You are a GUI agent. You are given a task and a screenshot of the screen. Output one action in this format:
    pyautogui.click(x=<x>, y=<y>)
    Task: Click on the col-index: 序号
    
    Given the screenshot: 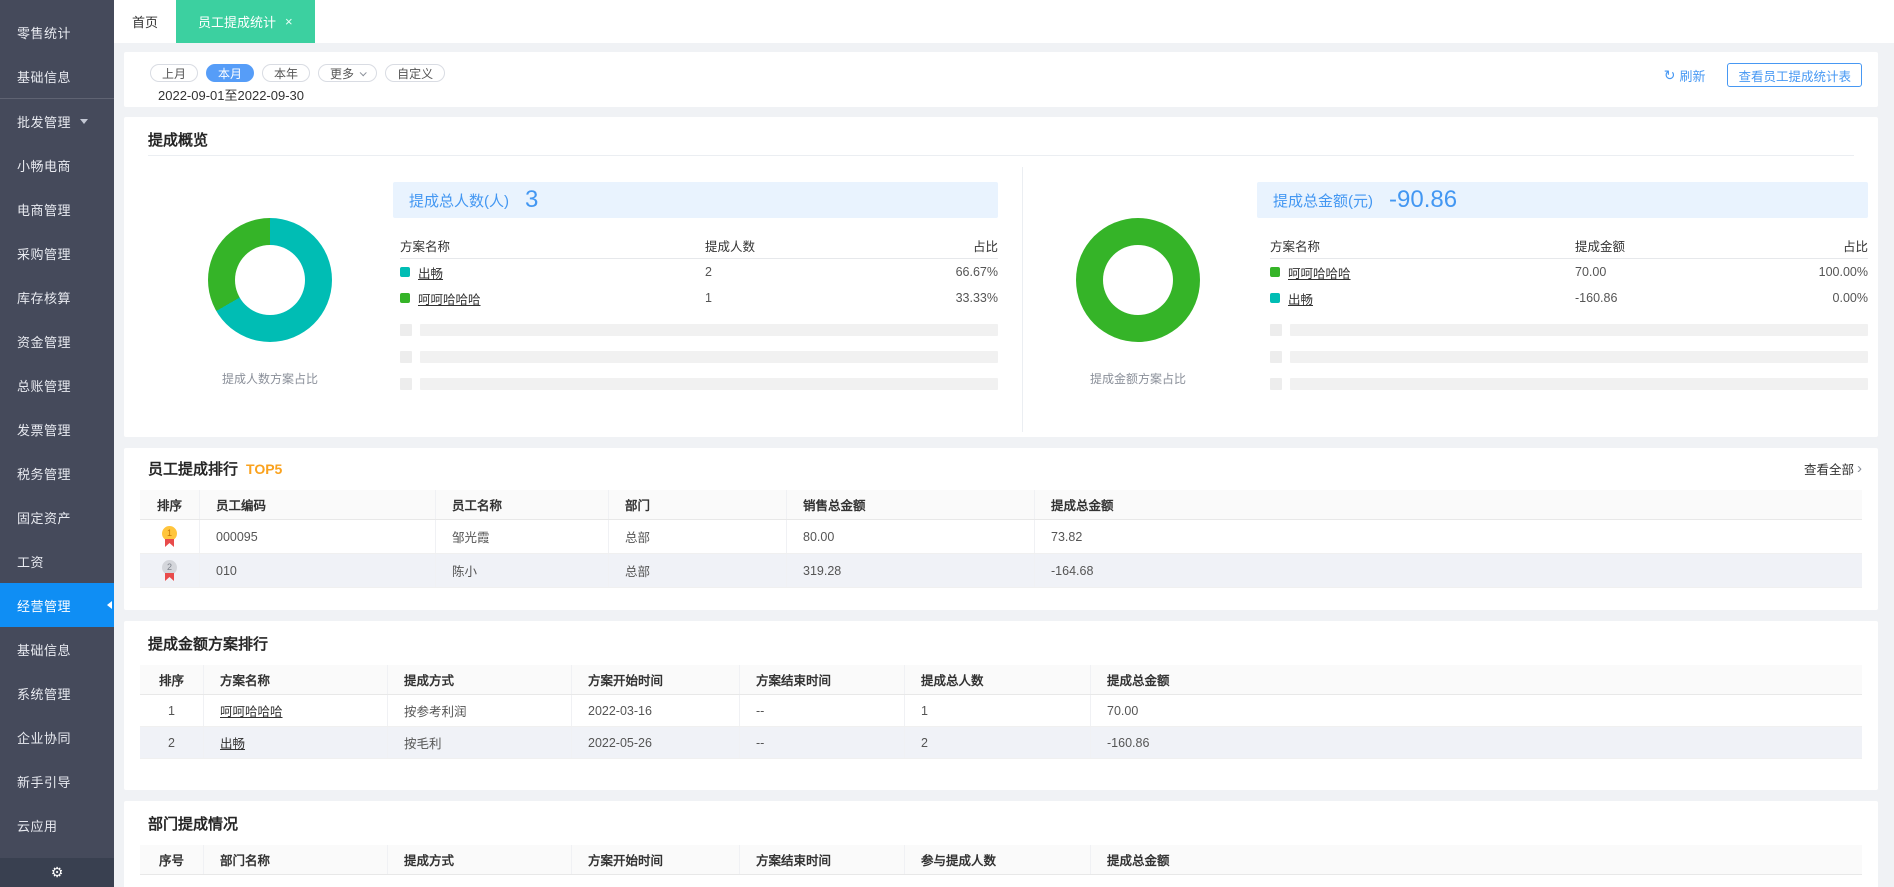 What is the action you would take?
    pyautogui.click(x=172, y=859)
    